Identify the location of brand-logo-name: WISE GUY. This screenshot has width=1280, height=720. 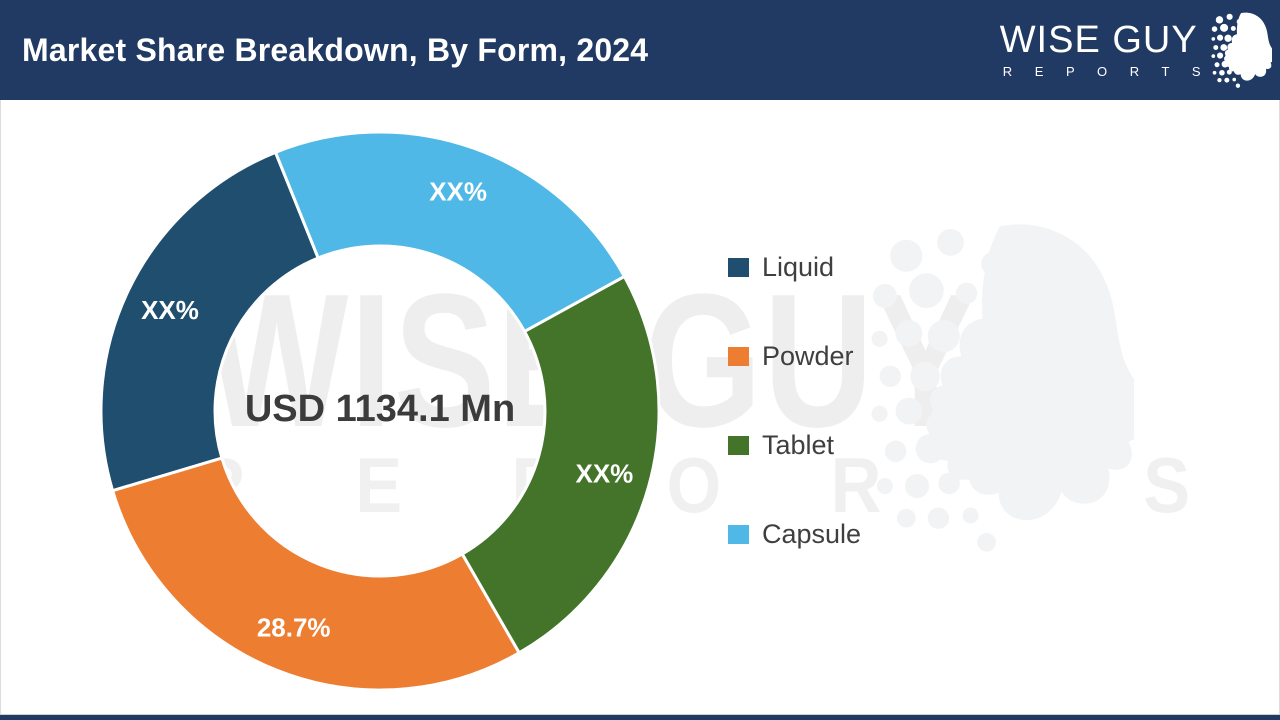
(1098, 40).